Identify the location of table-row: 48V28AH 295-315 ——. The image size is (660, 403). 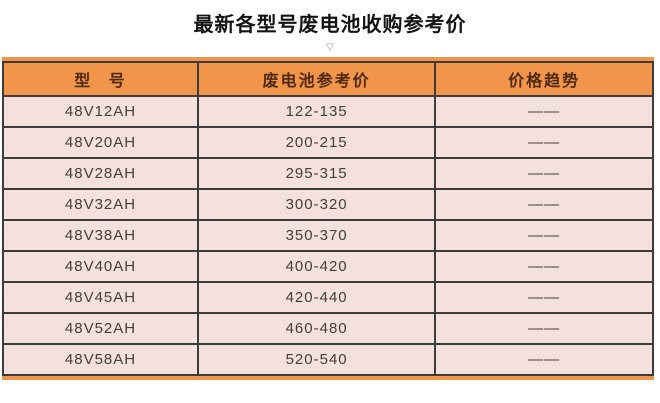
(328, 173).